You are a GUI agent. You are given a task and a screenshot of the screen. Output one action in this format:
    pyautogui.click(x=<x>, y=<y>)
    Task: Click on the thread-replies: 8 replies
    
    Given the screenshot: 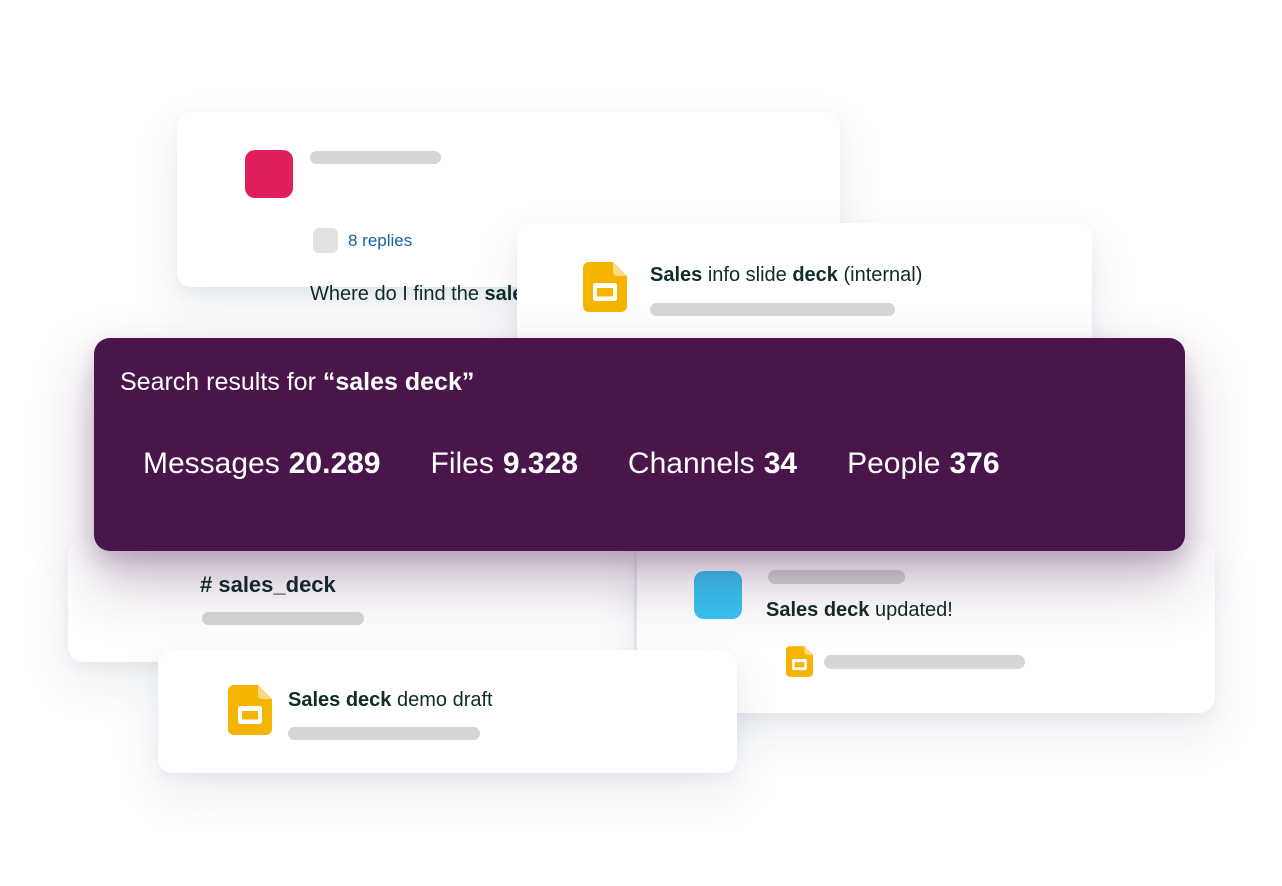 What is the action you would take?
    pyautogui.click(x=362, y=240)
    